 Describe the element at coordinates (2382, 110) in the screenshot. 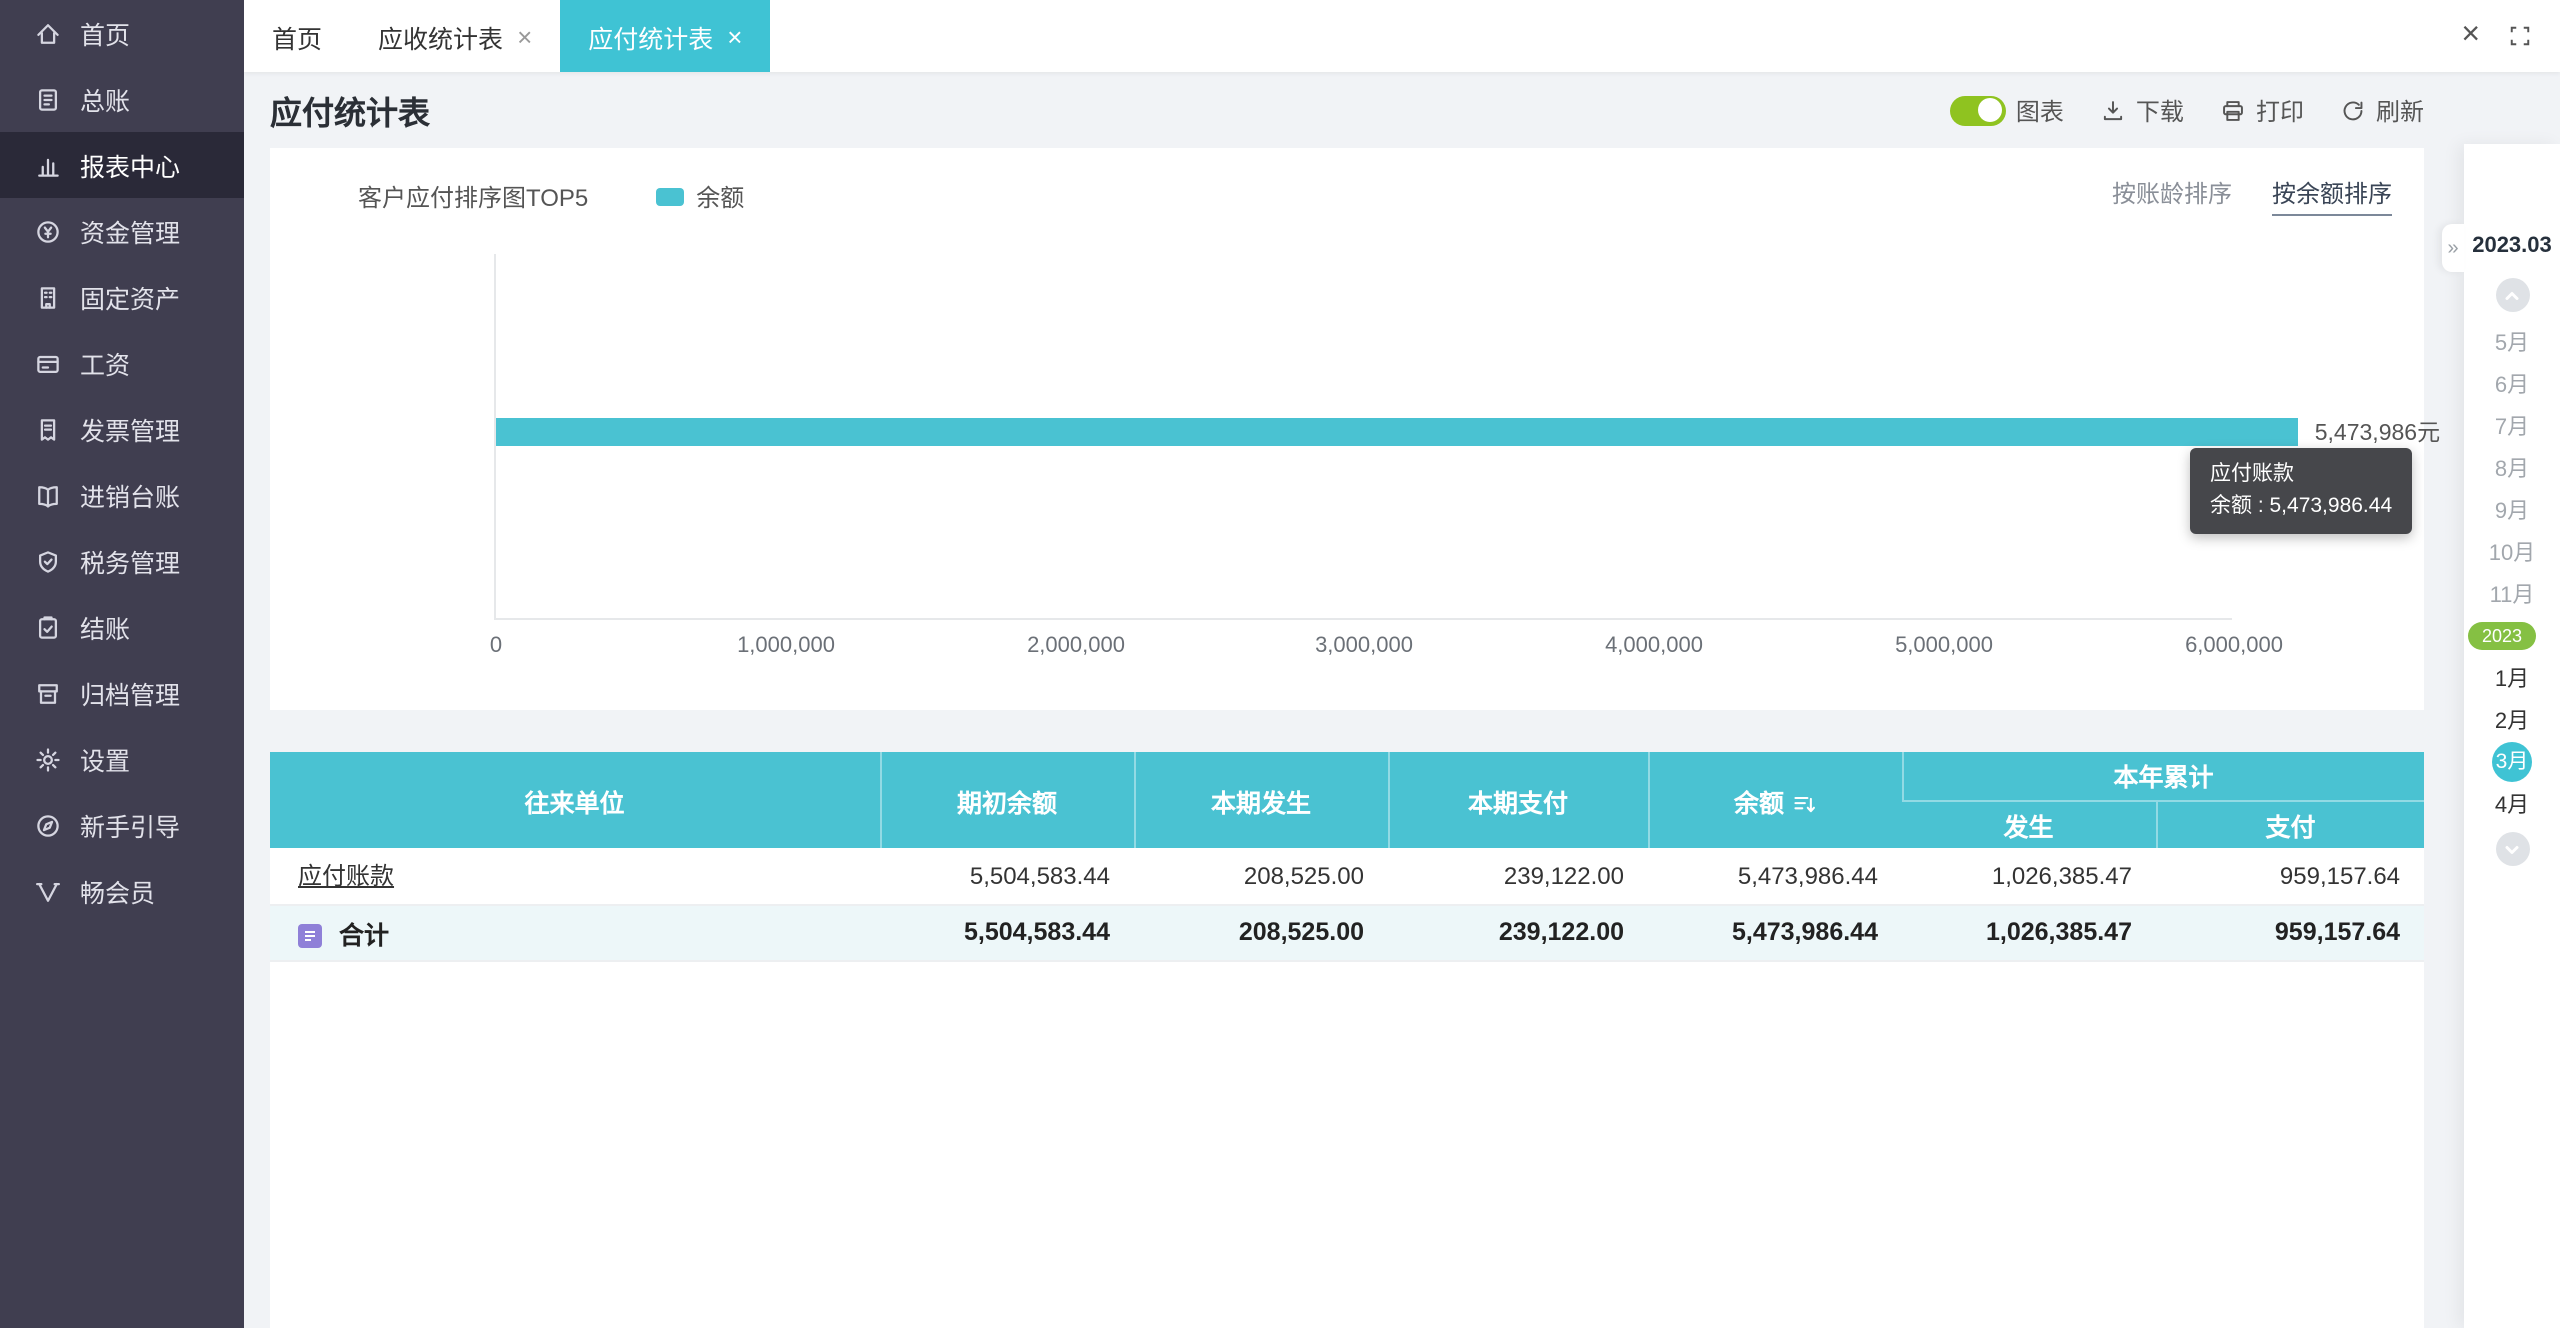

I see `refresh-button: 刷新` at that location.